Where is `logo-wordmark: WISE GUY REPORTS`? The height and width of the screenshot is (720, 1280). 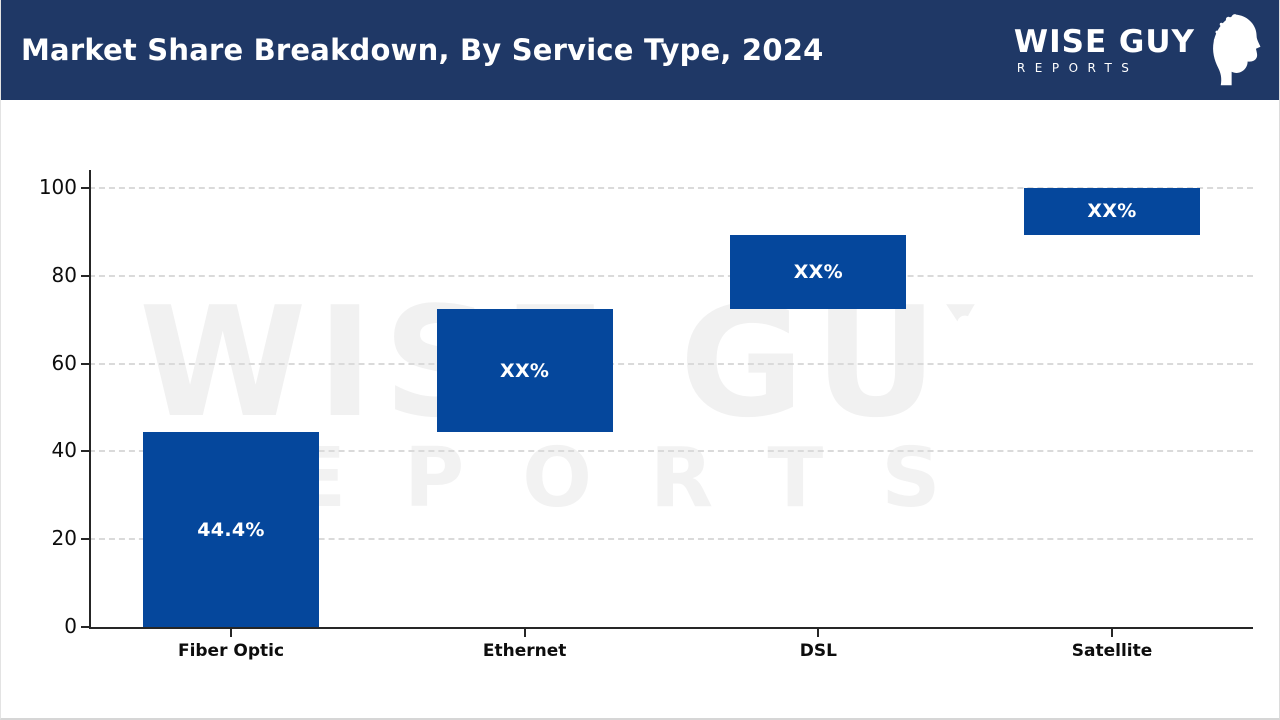 logo-wordmark: WISE GUY REPORTS is located at coordinates (1104, 49).